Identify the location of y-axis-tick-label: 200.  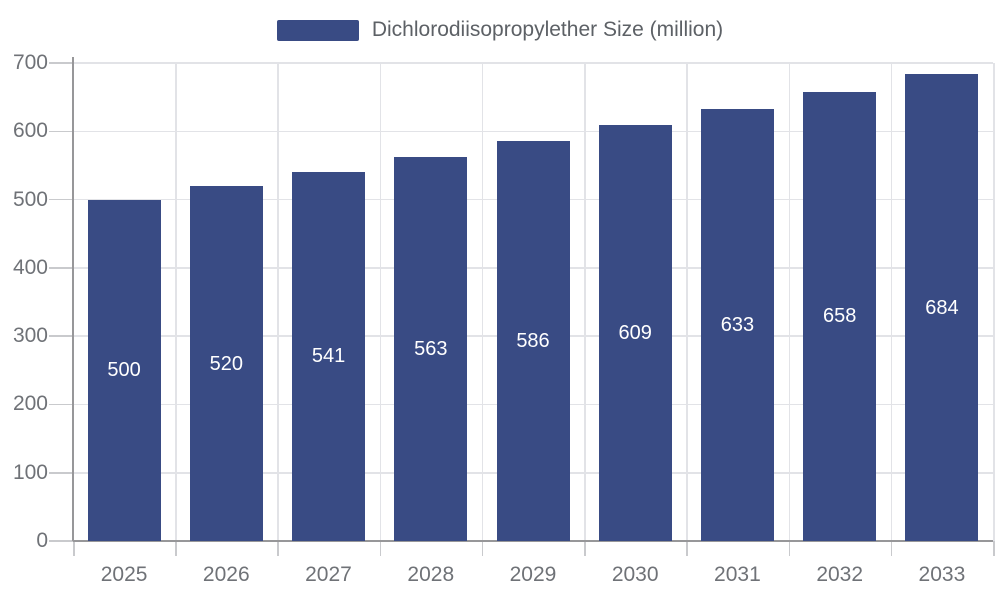
(30, 404).